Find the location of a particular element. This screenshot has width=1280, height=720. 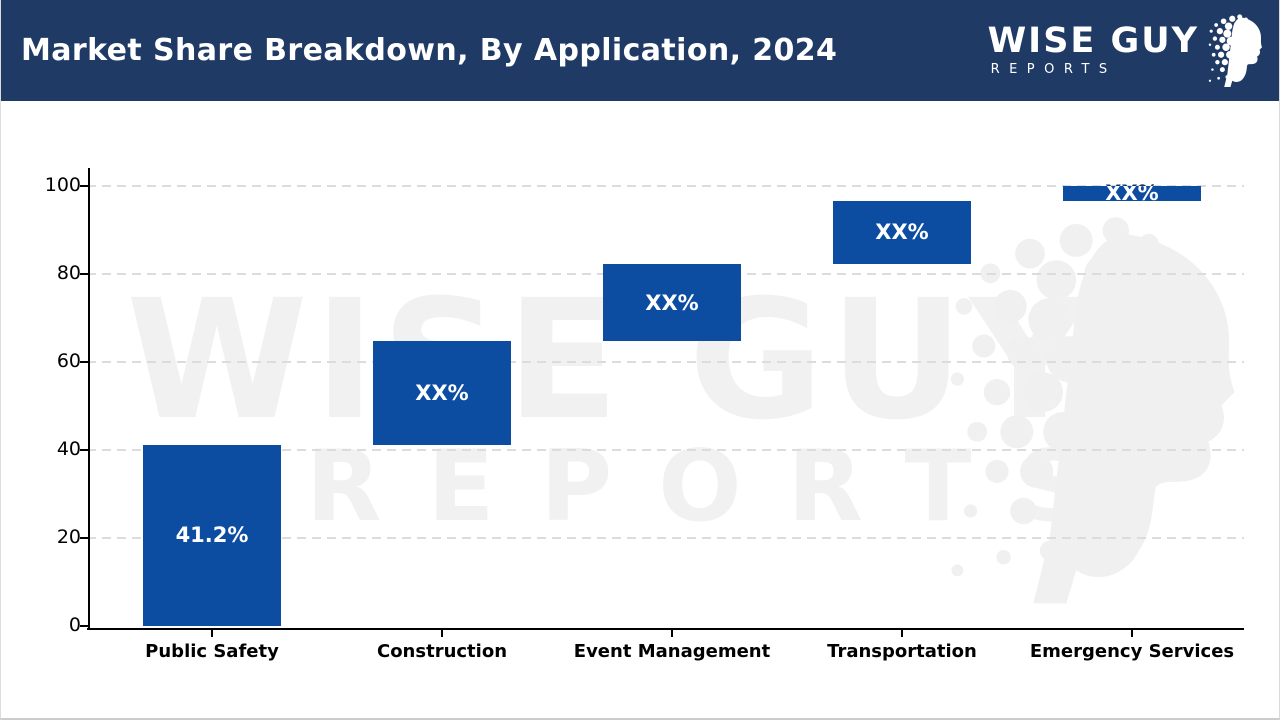

x-tick-label: Emergency Services is located at coordinates (1132, 651).